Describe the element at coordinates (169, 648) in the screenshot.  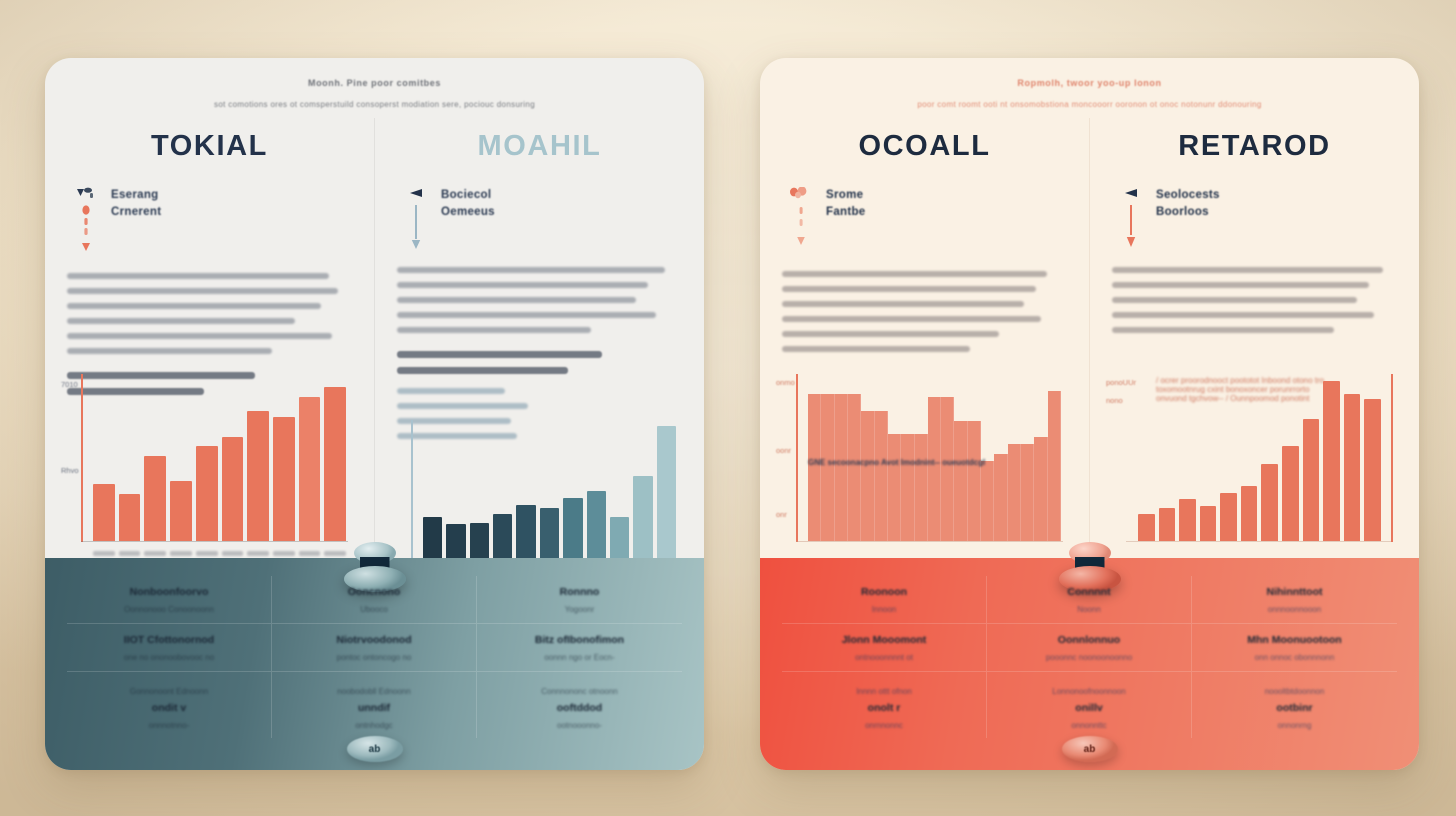
I see `grid-cell: IIOT Cfottonornod one no ononoobovooc no` at that location.